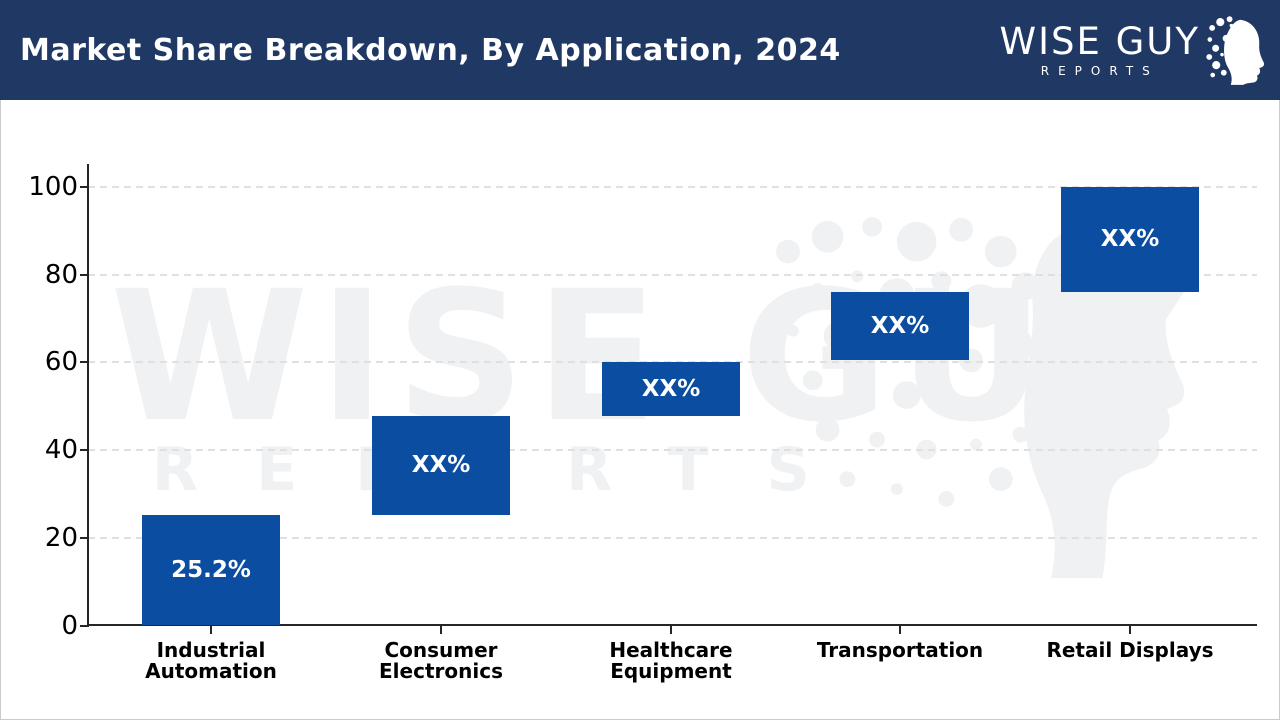 Image resolution: width=1280 pixels, height=720 pixels. Describe the element at coordinates (88, 395) in the screenshot. I see `y-axis-spine` at that location.